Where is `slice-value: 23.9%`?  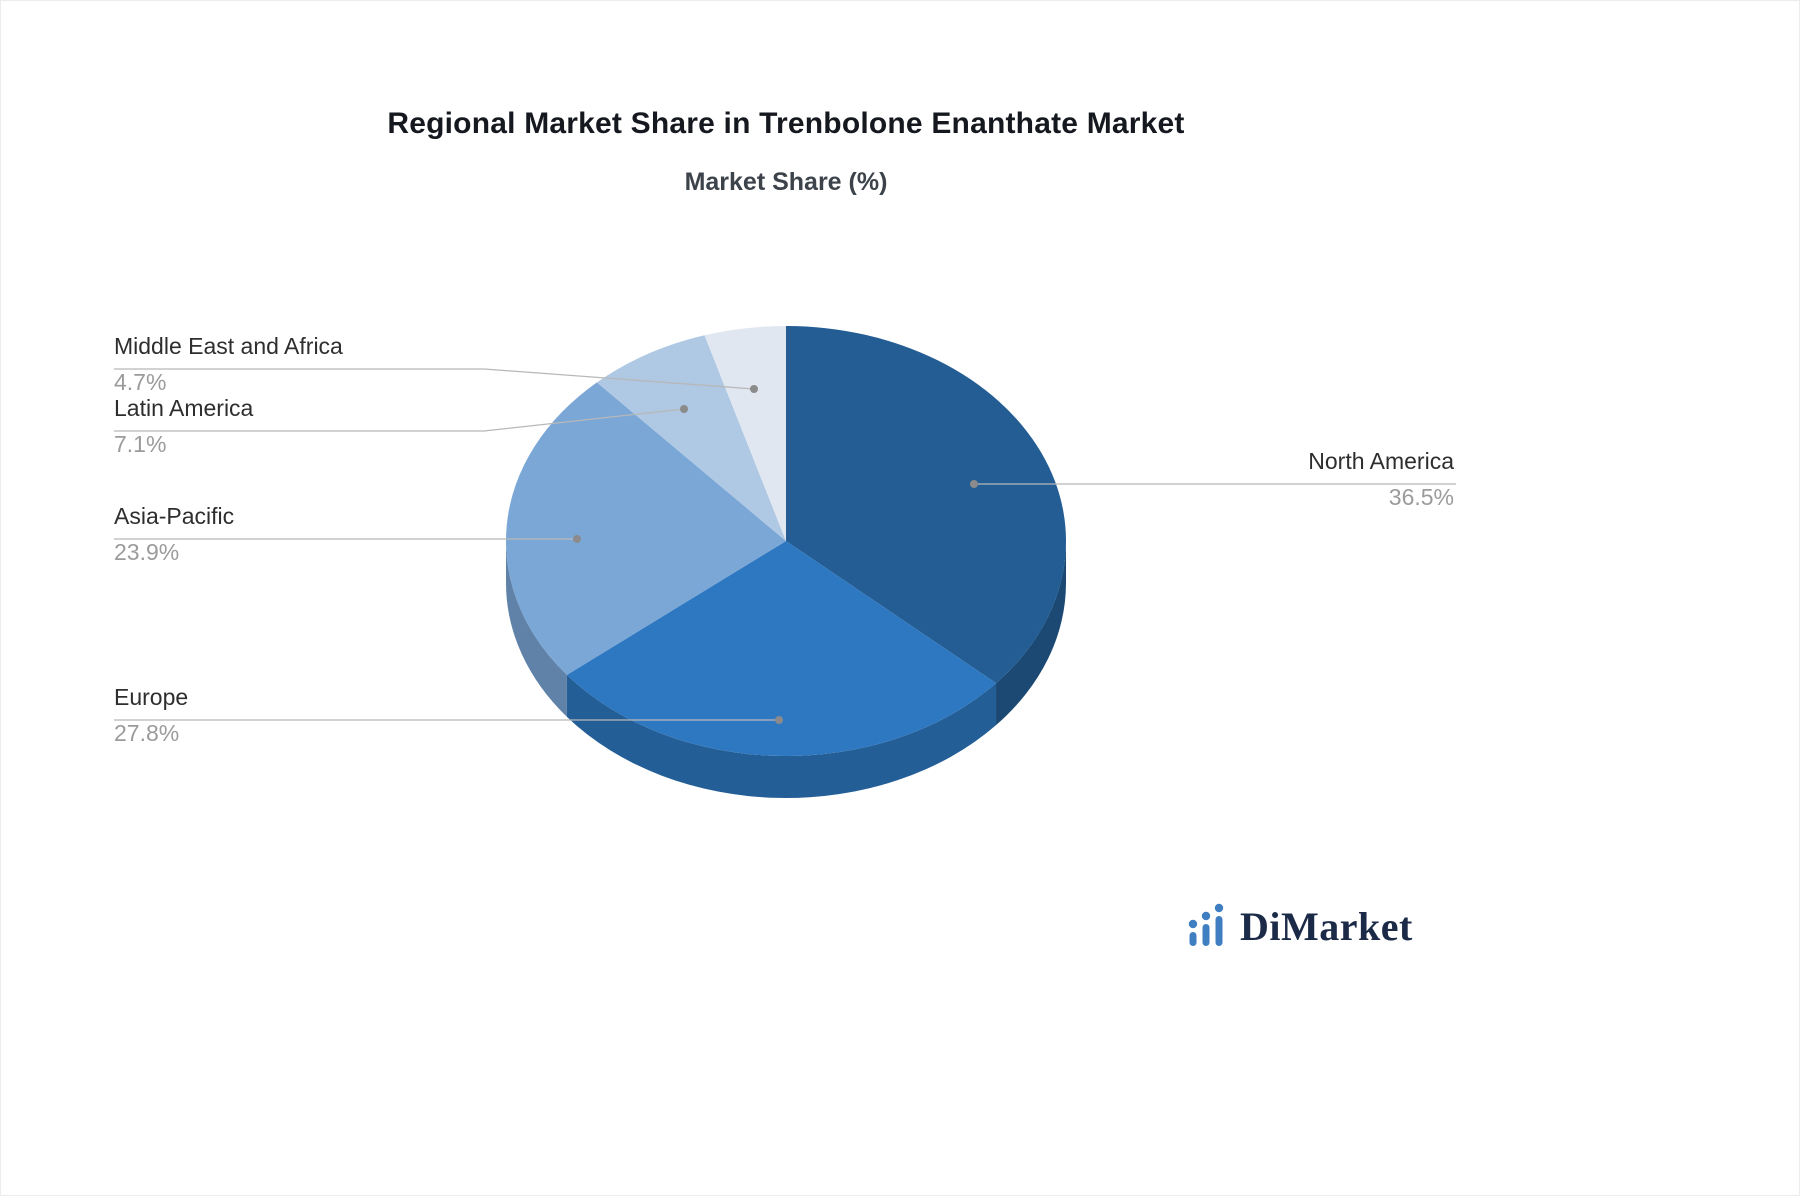 slice-value: 23.9% is located at coordinates (147, 552).